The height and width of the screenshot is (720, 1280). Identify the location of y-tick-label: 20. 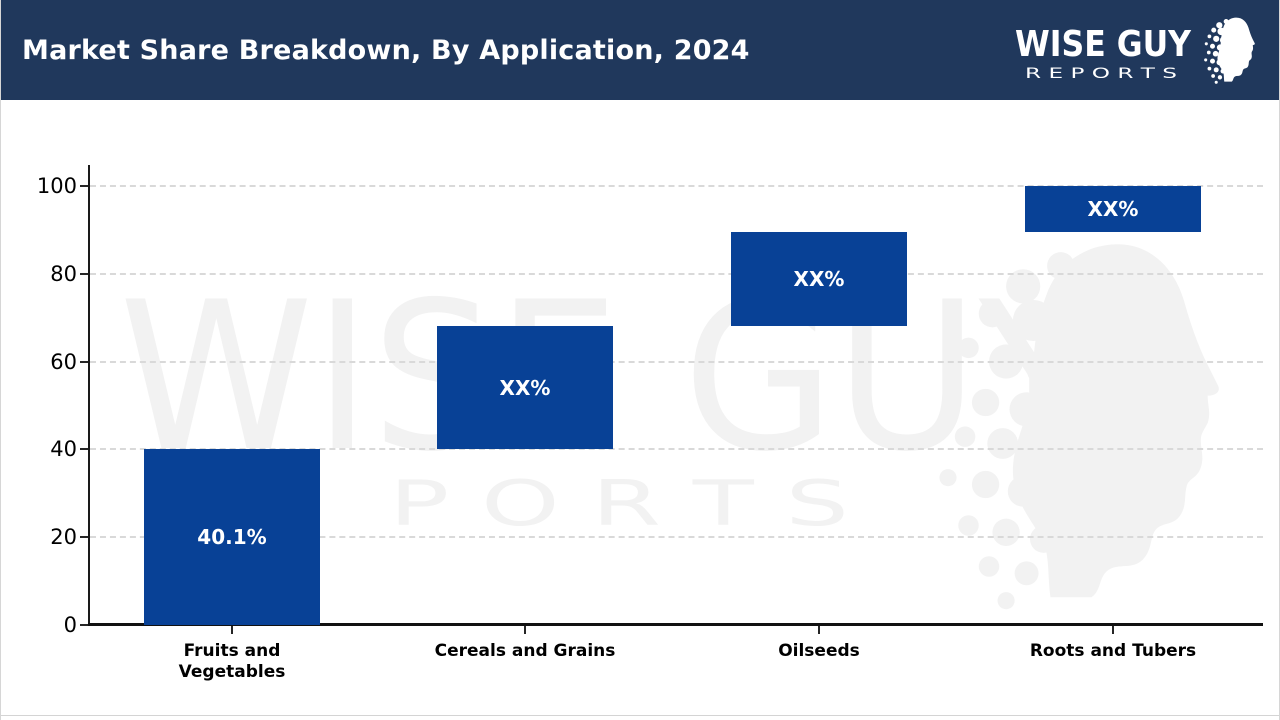
(63, 537).